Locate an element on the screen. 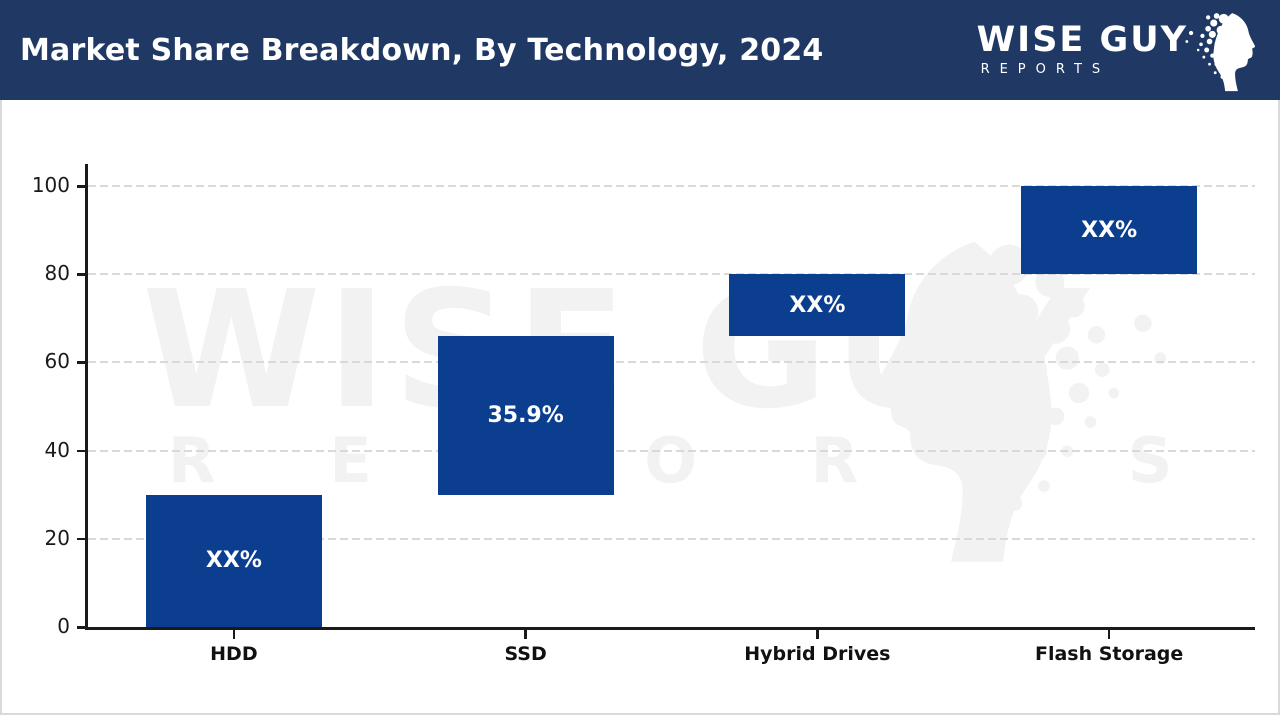 Image resolution: width=1280 pixels, height=720 pixels. x-tick-label: Flash Storage is located at coordinates (1109, 654).